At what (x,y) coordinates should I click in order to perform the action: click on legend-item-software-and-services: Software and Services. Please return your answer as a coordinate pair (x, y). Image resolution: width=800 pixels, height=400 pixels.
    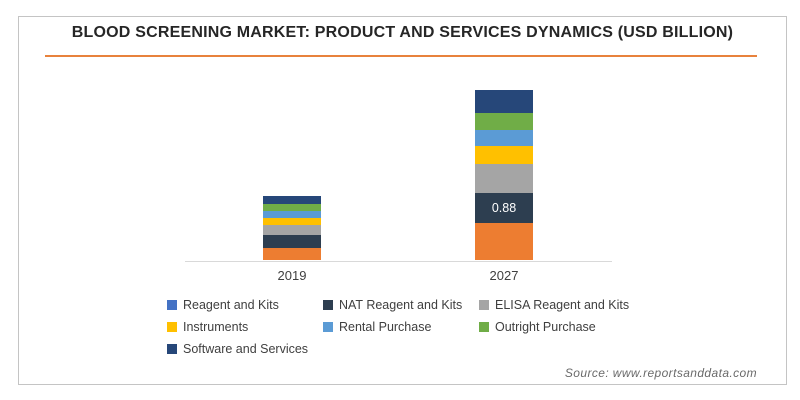
    Looking at the image, I should click on (245, 349).